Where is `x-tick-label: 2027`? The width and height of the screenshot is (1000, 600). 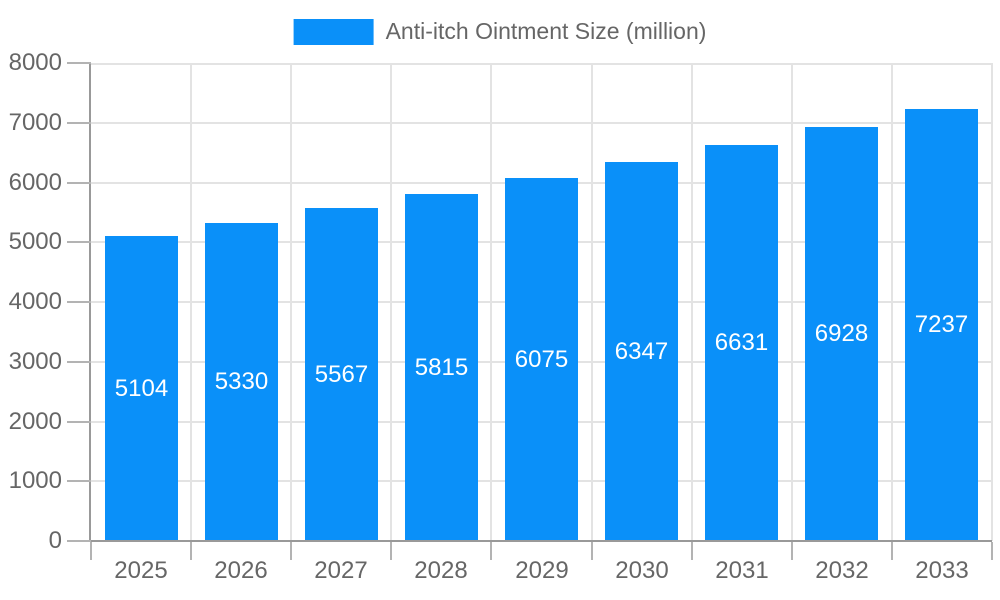
x-tick-label: 2027 is located at coordinates (341, 570).